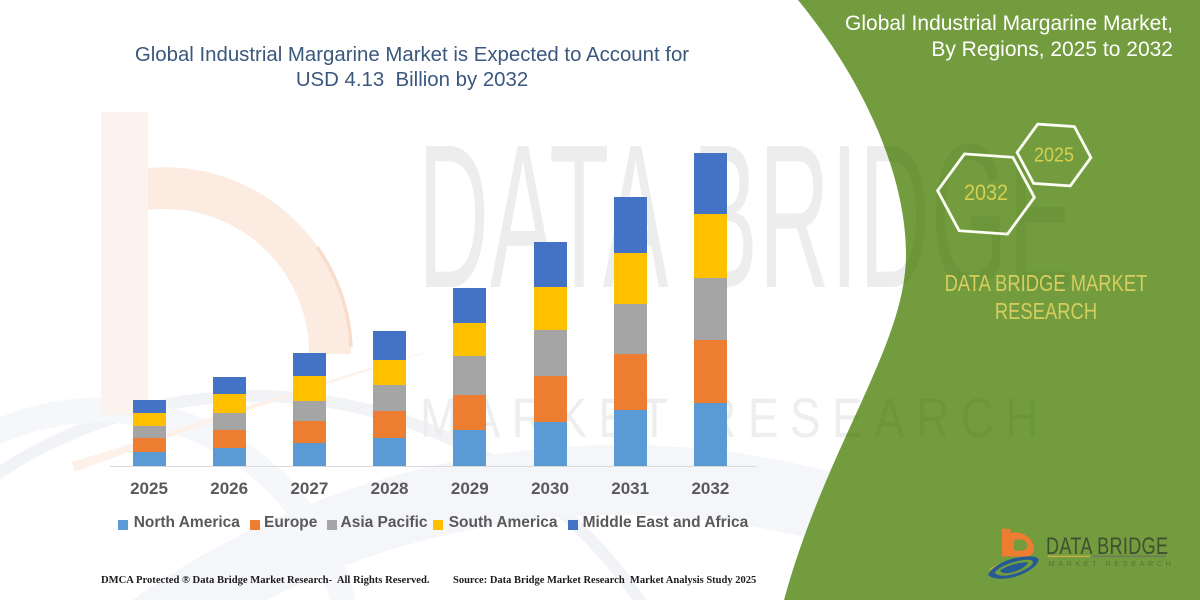 This screenshot has height=600, width=1200. Describe the element at coordinates (1112, 563) in the screenshot. I see `svg-text: MARKET RESEARCH` at that location.